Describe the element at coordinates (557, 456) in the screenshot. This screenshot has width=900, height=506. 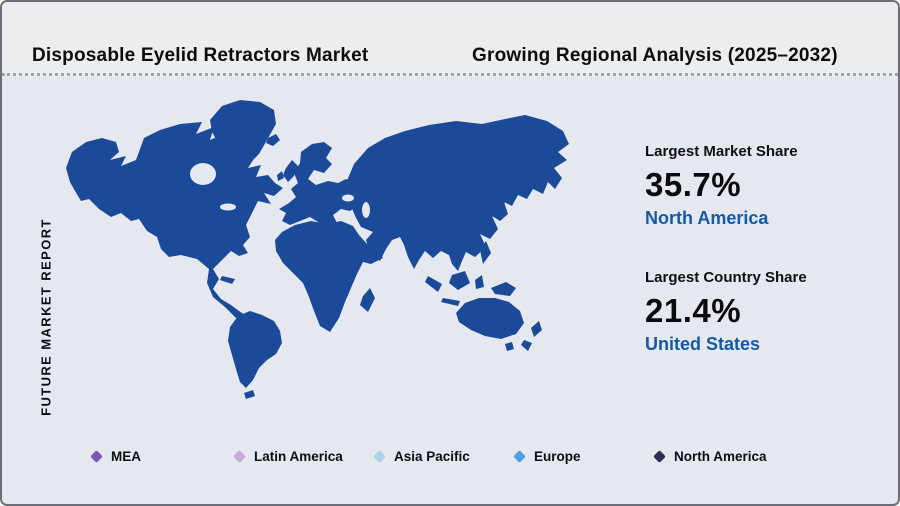
I see `legend-label: Europe` at that location.